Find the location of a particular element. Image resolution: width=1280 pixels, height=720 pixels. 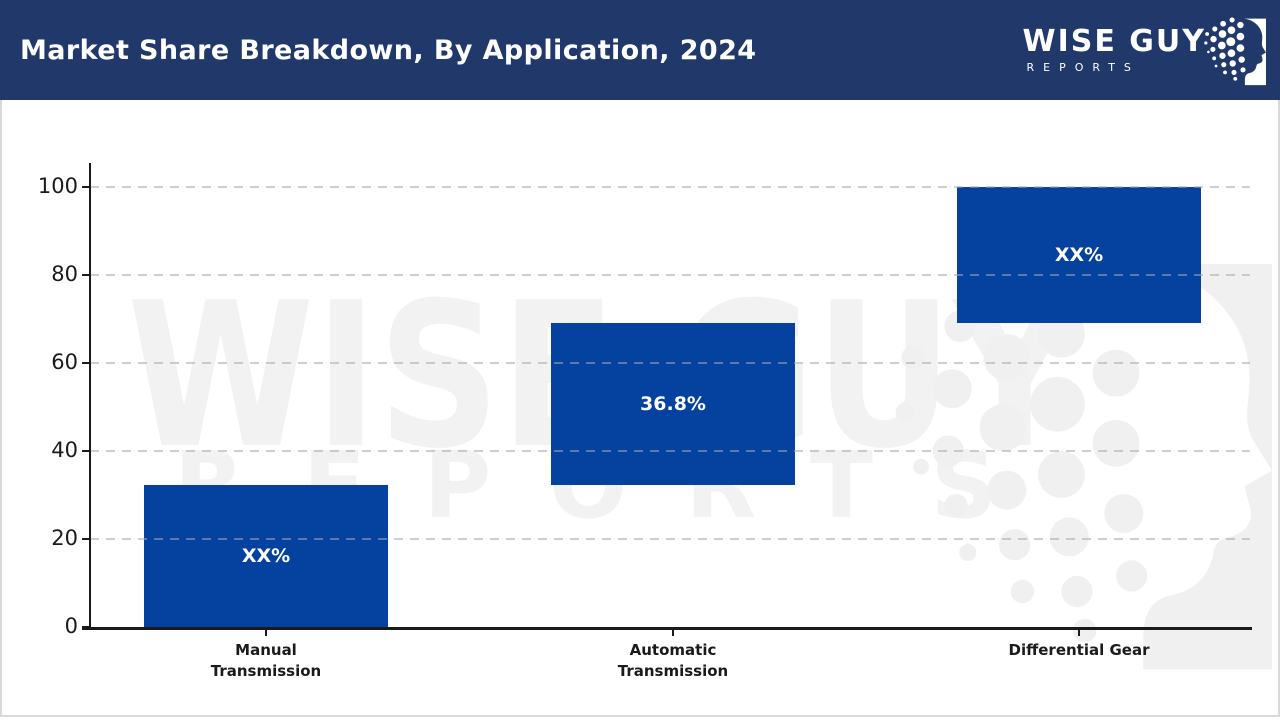

logo-subtitle: REPORTS is located at coordinates (1083, 67).